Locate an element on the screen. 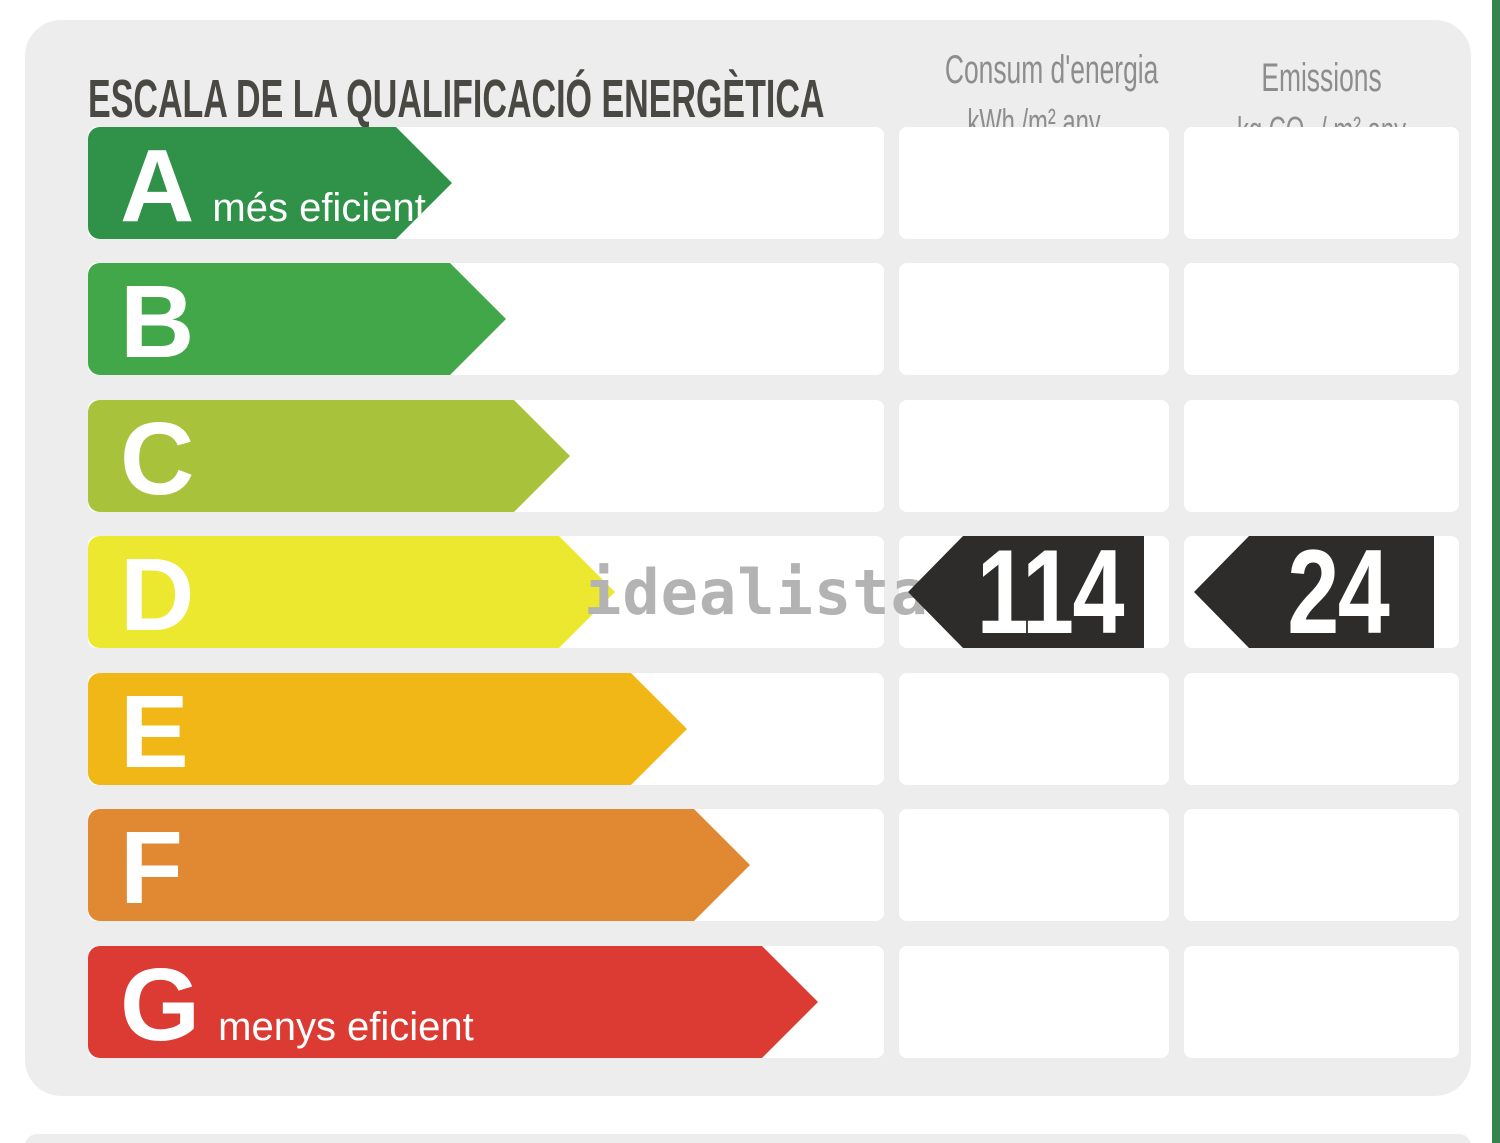 The image size is (1500, 1143). consumption-value: 114 is located at coordinates (1050, 592).